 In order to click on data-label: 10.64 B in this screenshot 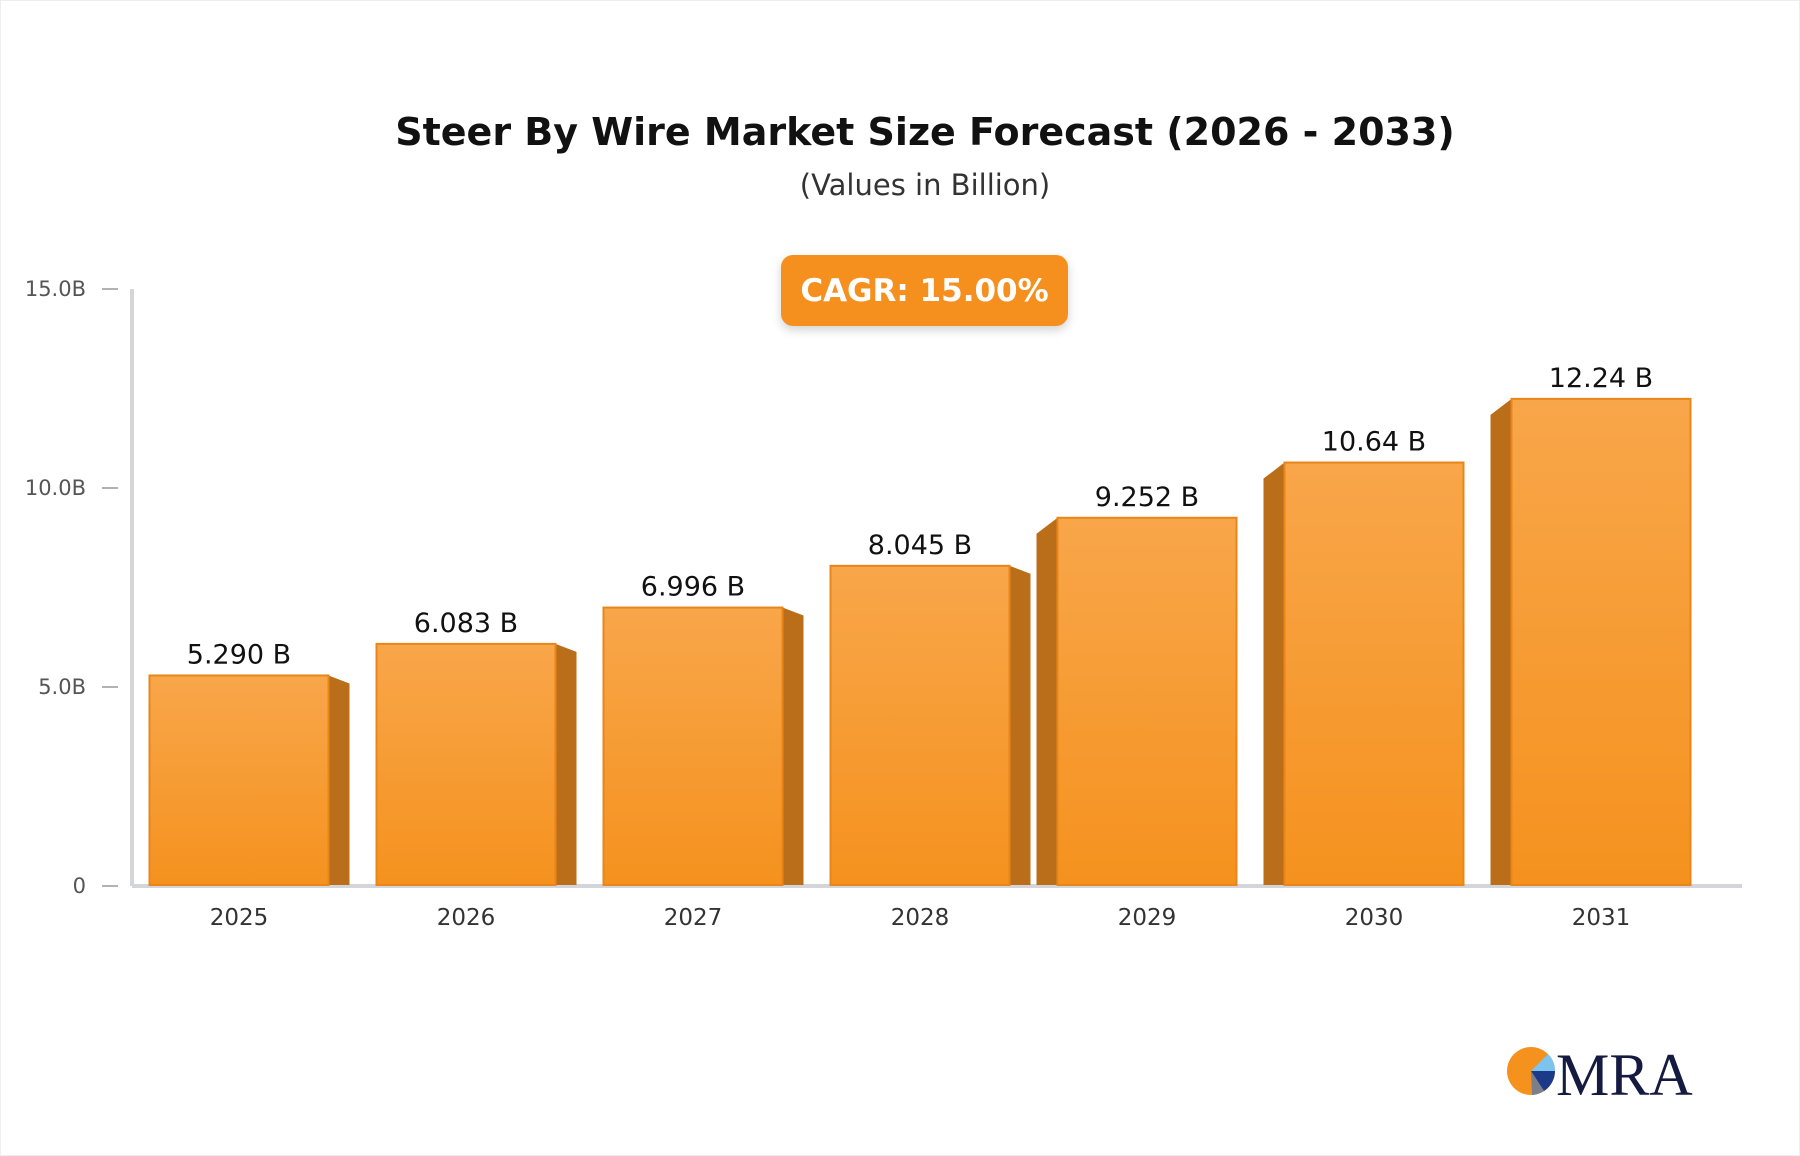, I will do `click(1374, 442)`.